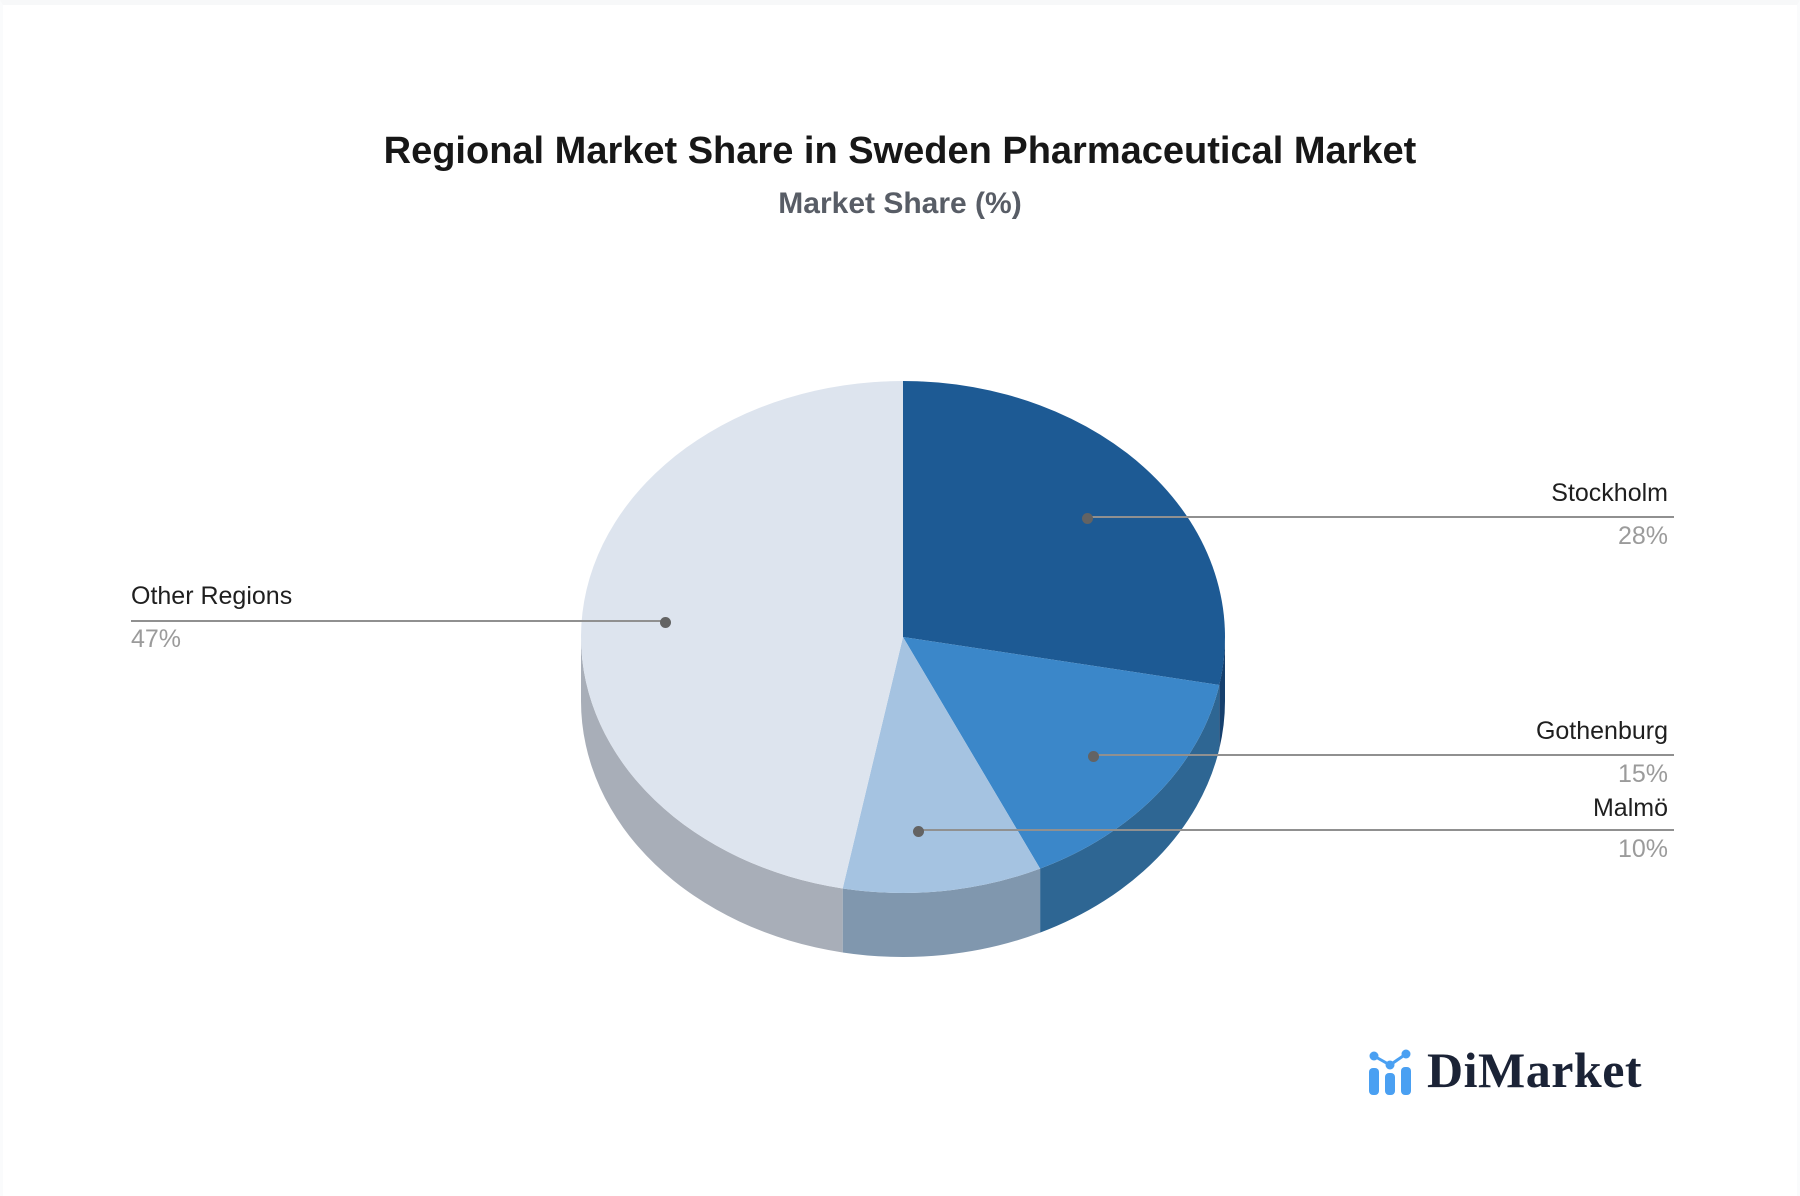 The height and width of the screenshot is (1196, 1800). What do you see at coordinates (156, 639) in the screenshot?
I see `slice-percent: 47%` at bounding box center [156, 639].